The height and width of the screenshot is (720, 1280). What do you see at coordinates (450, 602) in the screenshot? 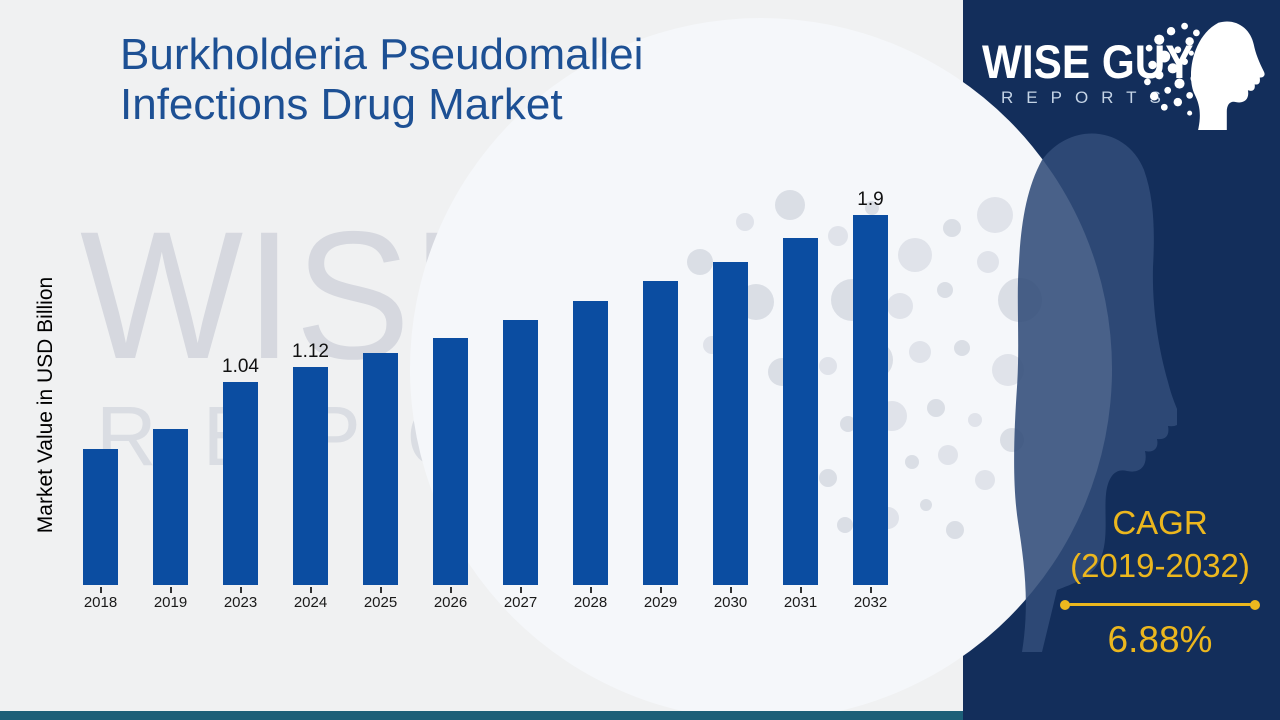
I see `x-tick-label: 2026` at bounding box center [450, 602].